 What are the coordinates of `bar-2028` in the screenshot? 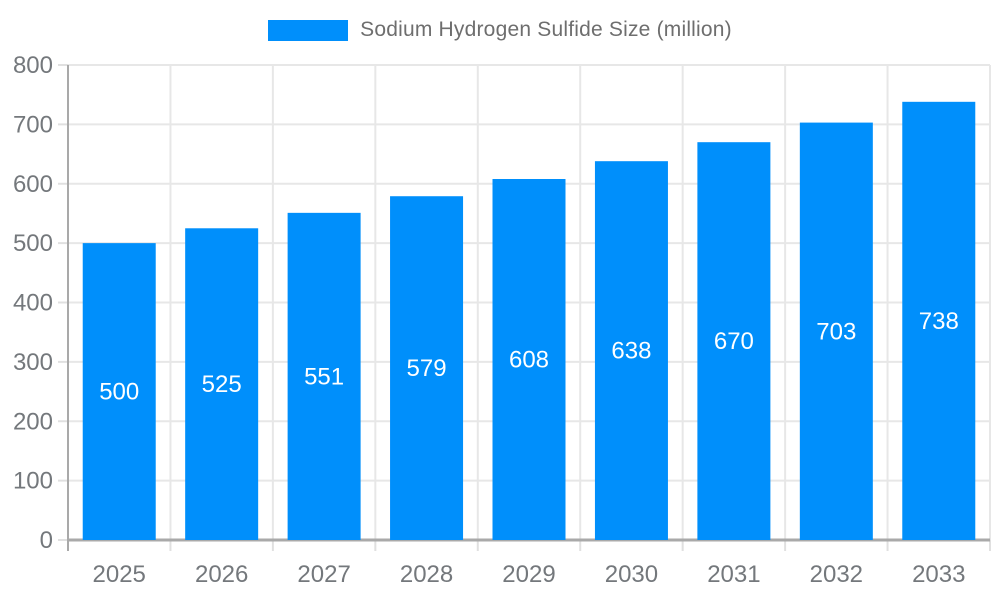 It's located at (427, 368).